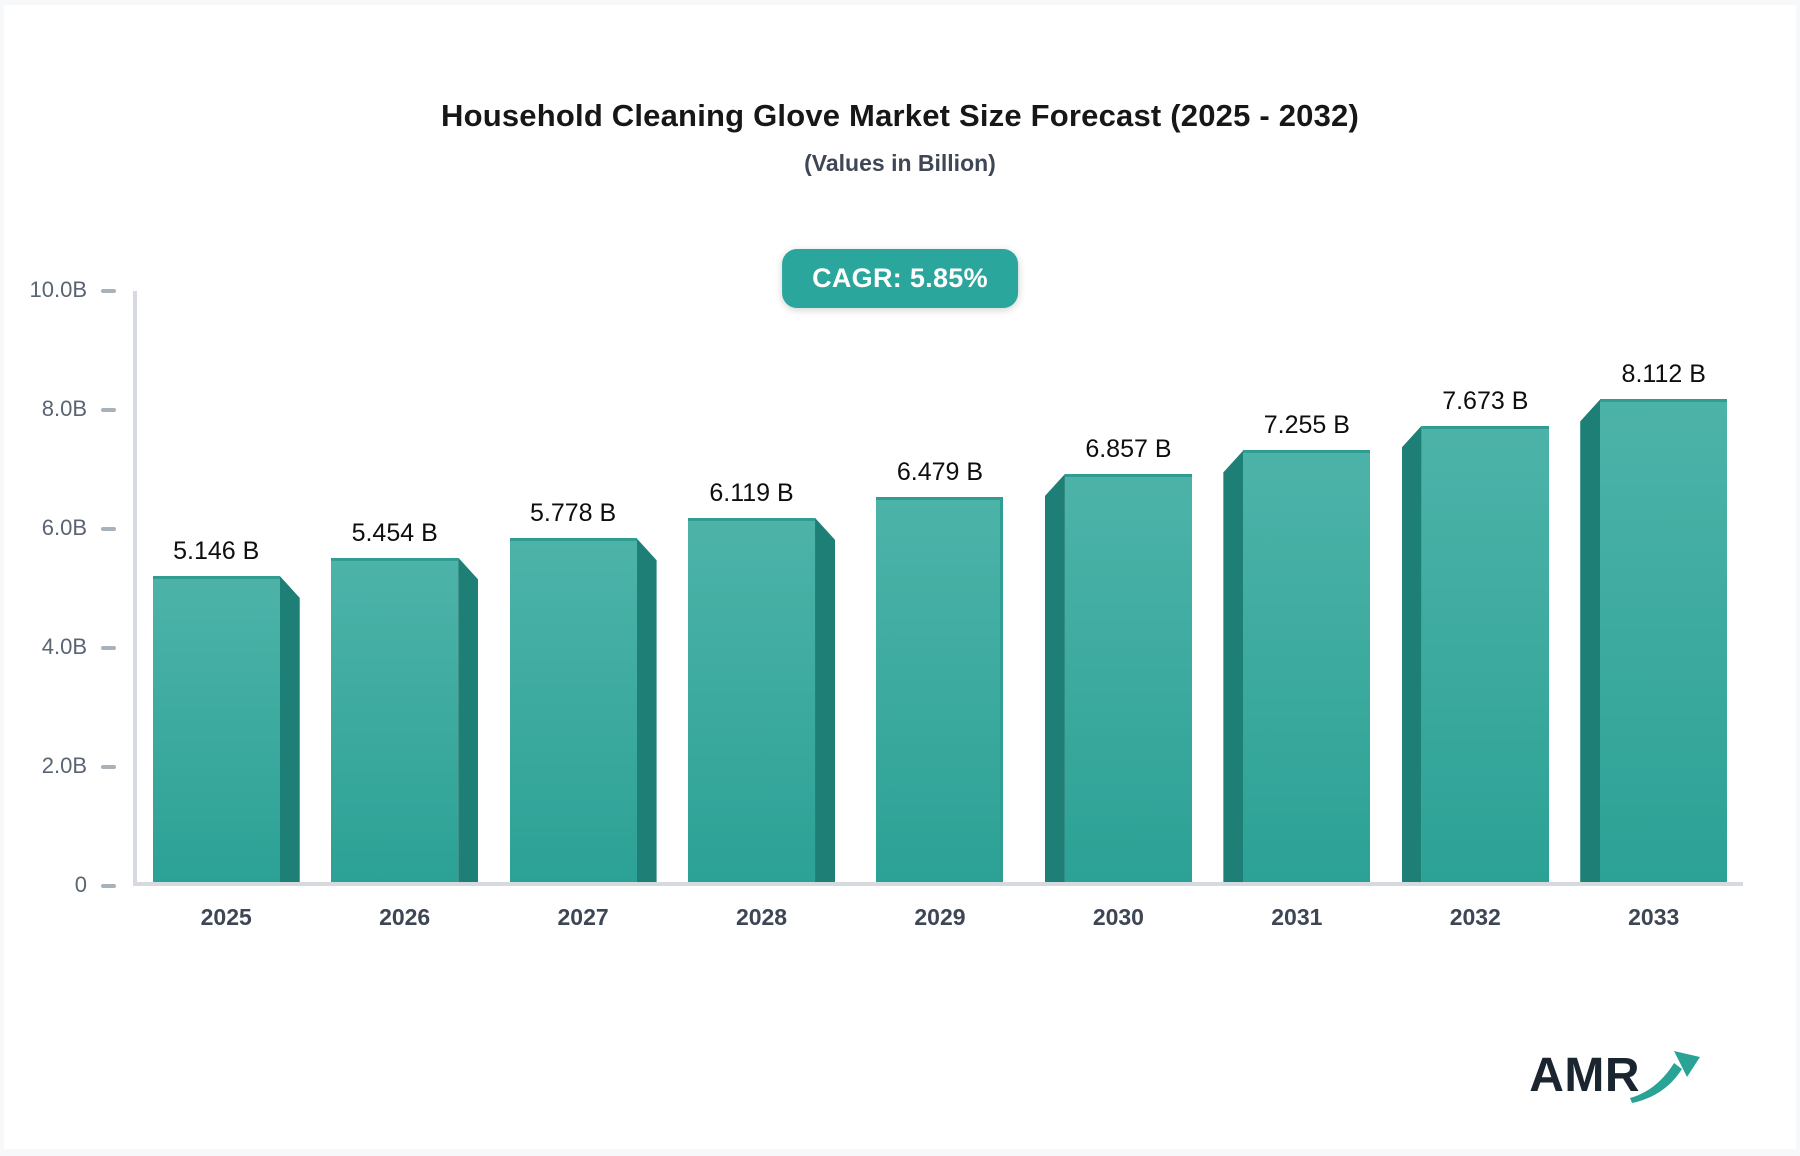 Image resolution: width=1800 pixels, height=1156 pixels. I want to click on bar-value-label: 8.112 B, so click(1663, 374).